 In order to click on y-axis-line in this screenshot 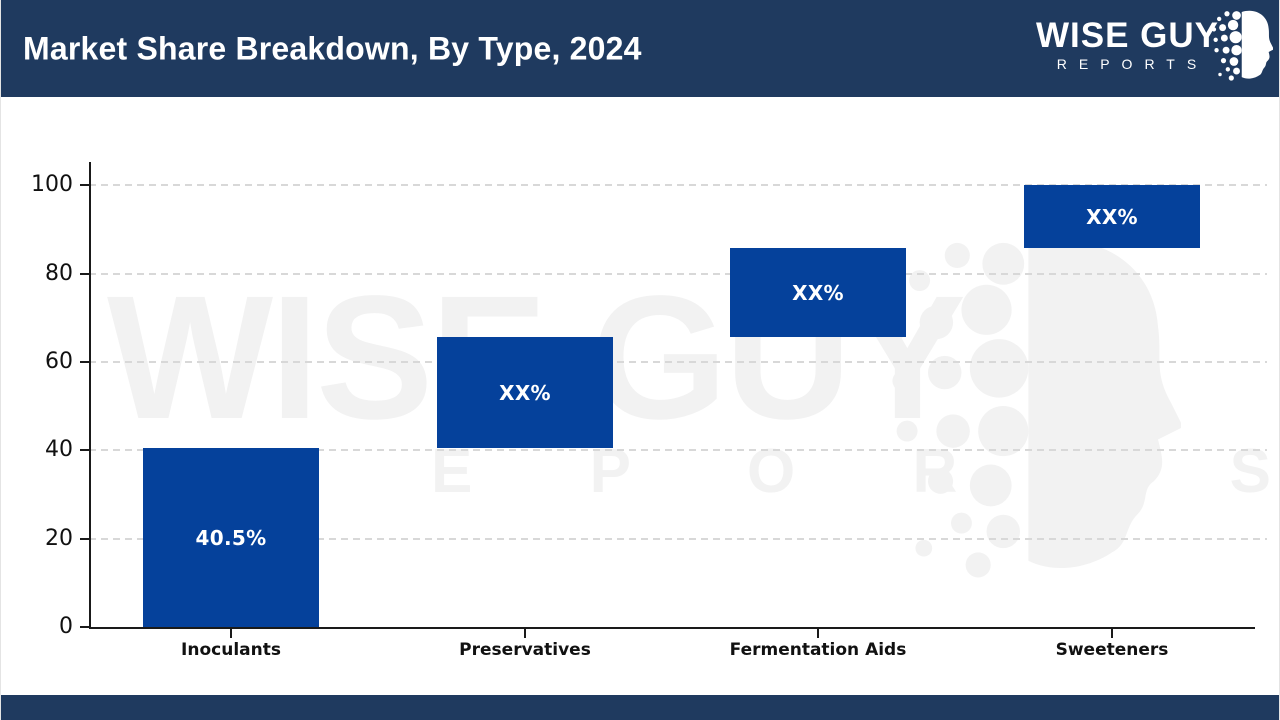, I will do `click(90, 395)`.